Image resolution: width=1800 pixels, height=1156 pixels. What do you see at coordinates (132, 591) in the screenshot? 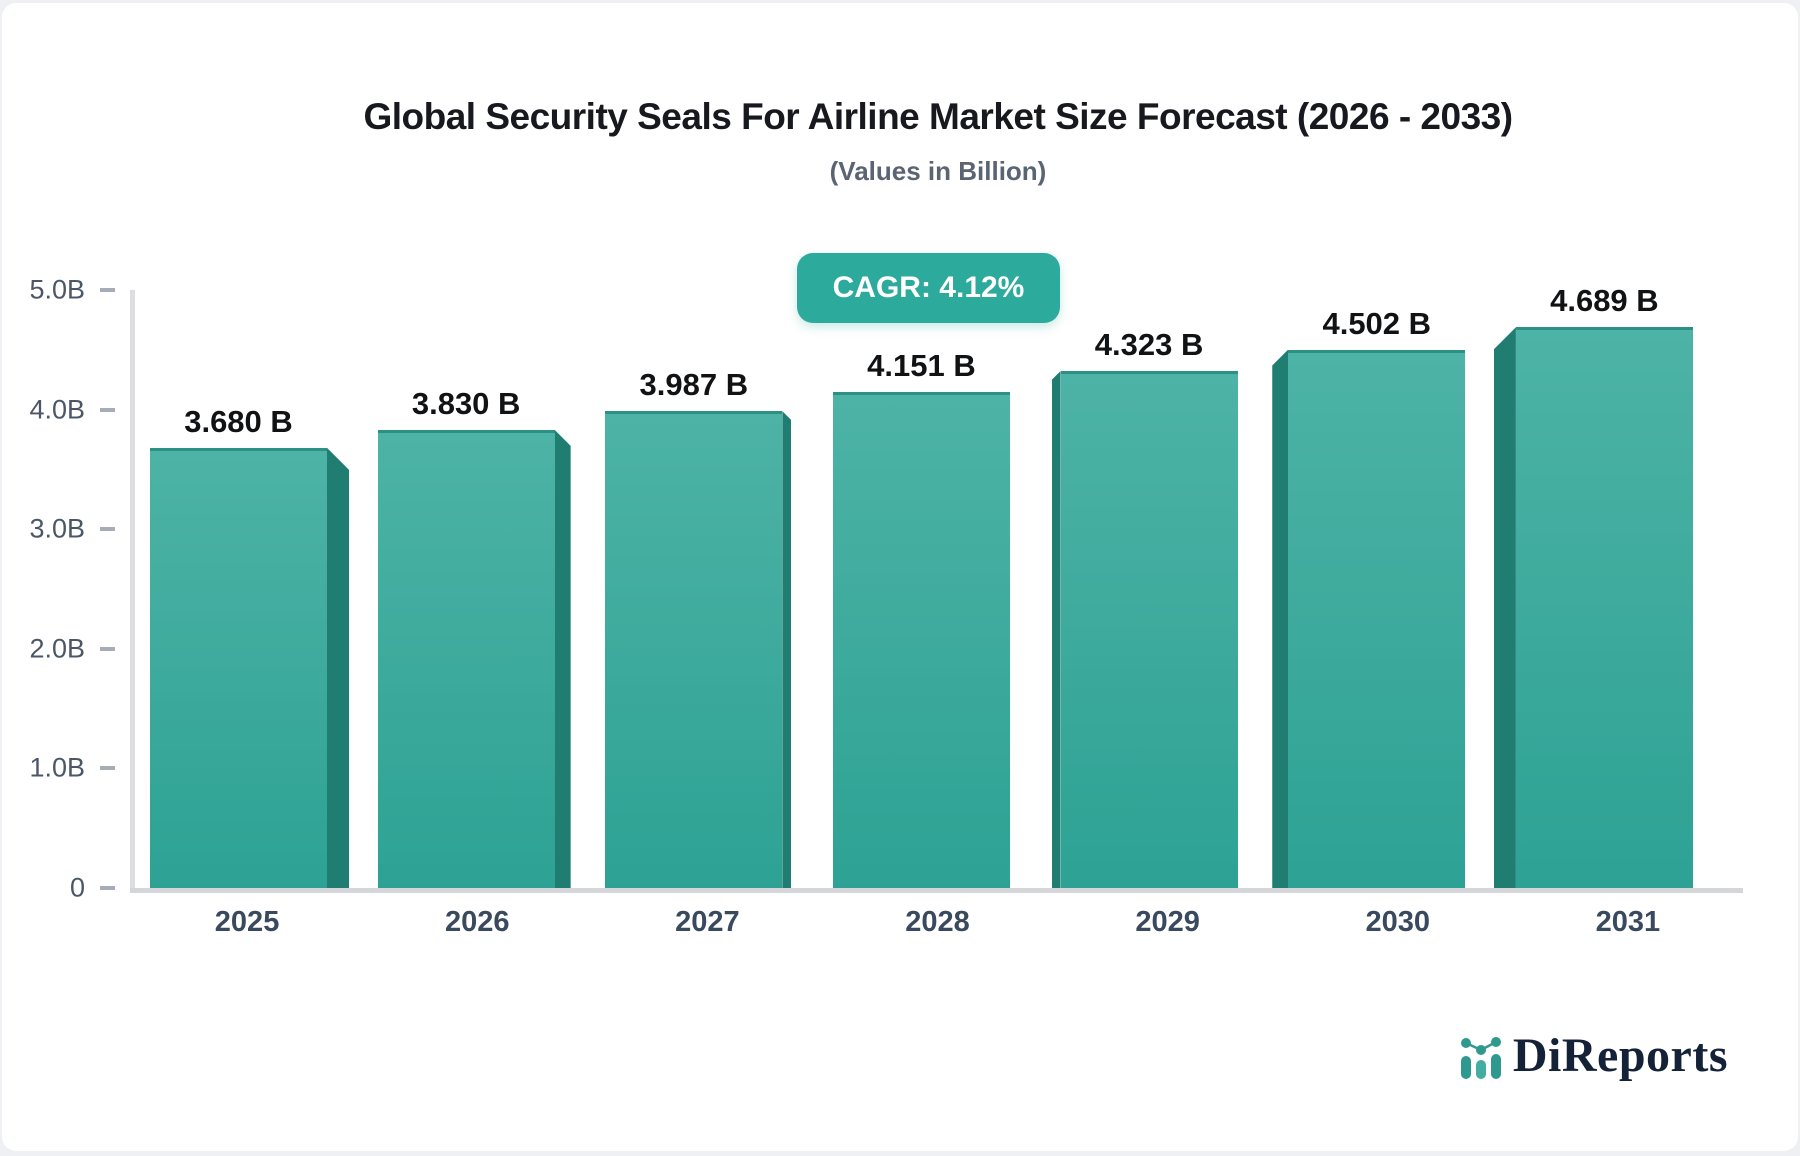
I see `y-axis-line` at bounding box center [132, 591].